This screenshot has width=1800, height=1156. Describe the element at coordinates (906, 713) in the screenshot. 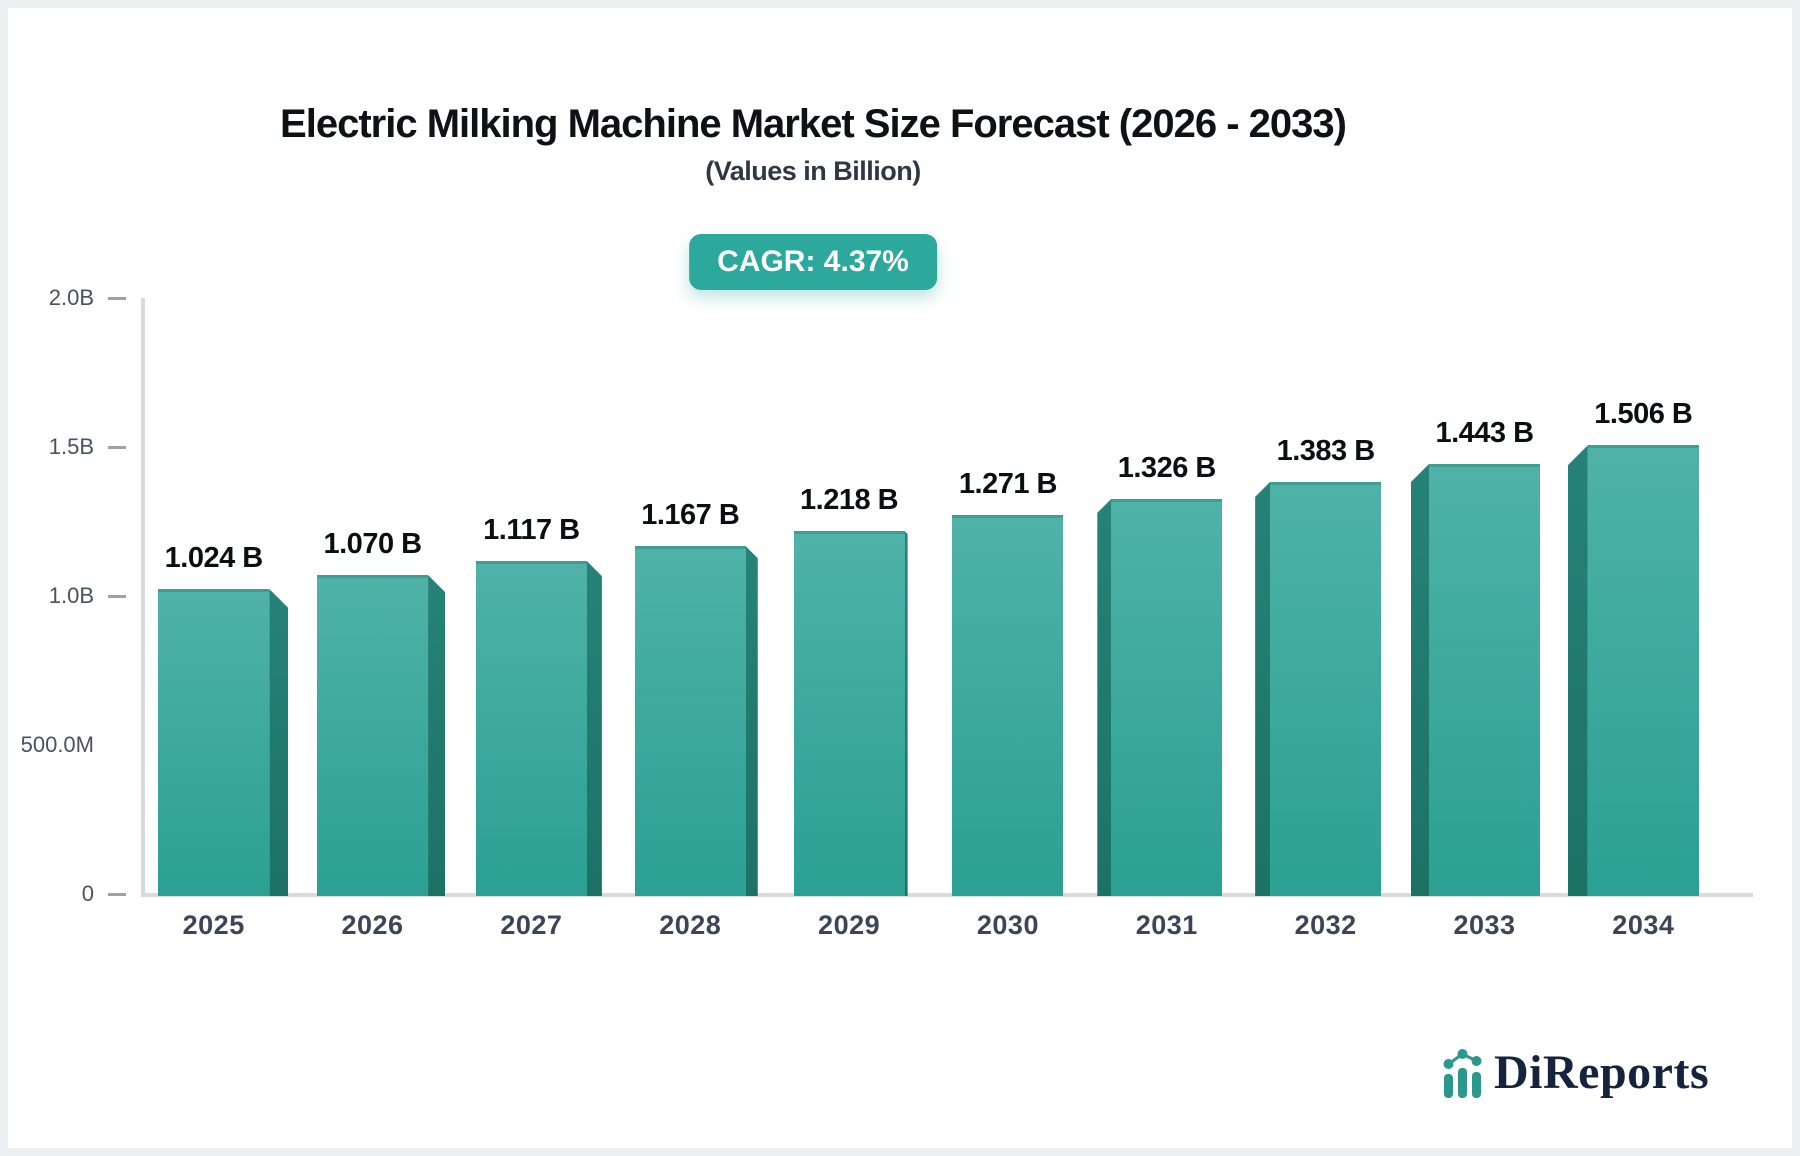

I see `bar-side-2029` at that location.